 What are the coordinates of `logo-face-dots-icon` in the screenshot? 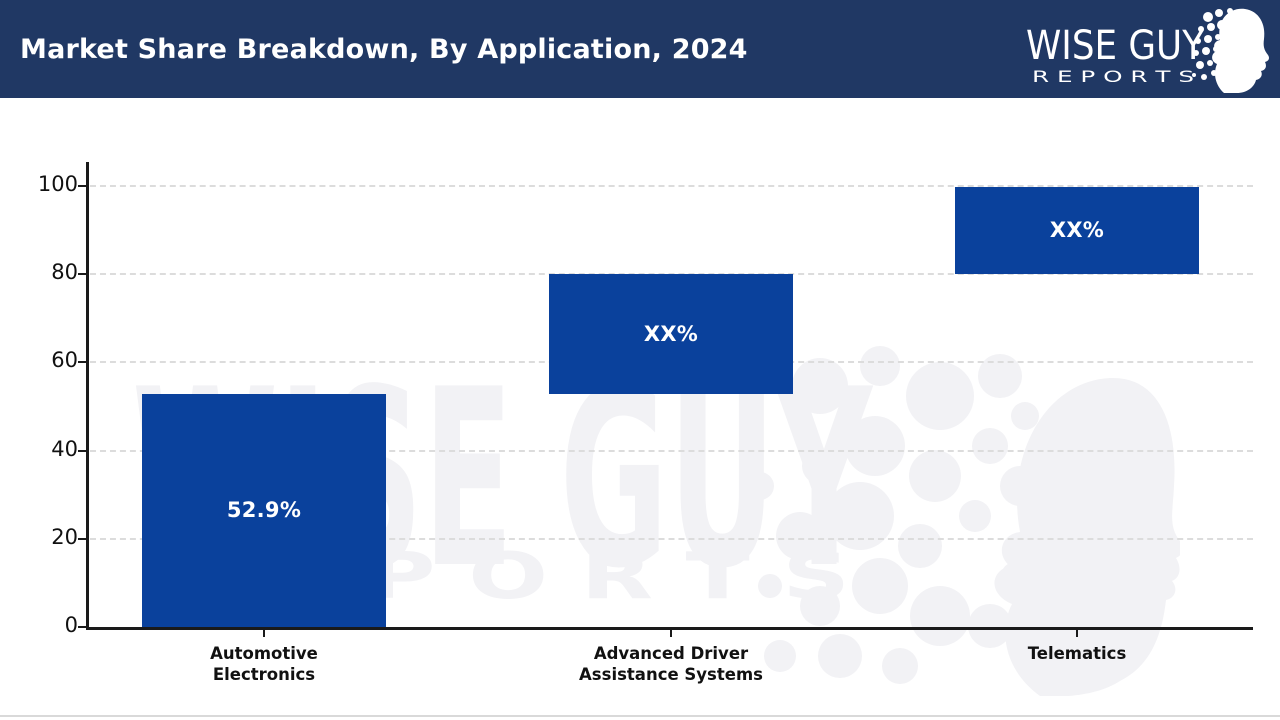 It's located at (1230, 51).